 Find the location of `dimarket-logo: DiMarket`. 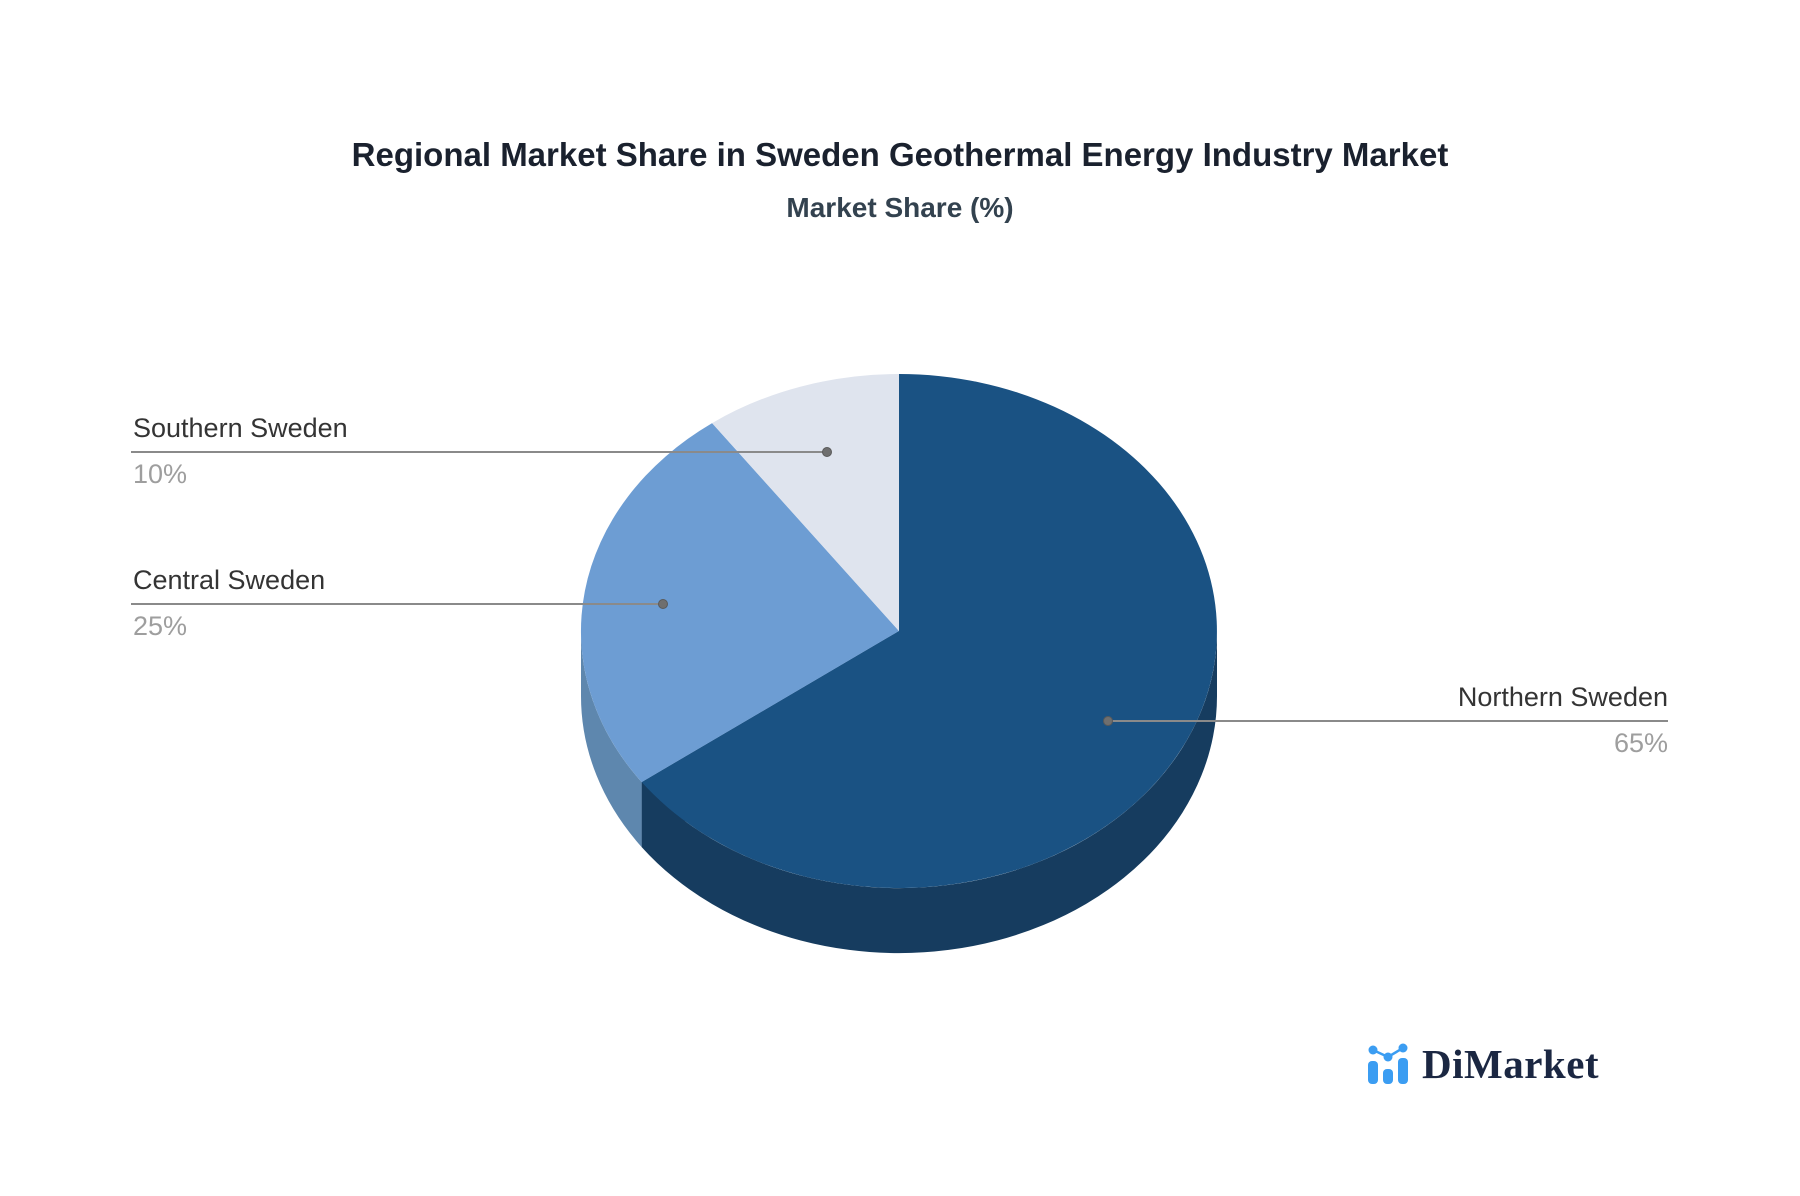

dimarket-logo: DiMarket is located at coordinates (1482, 1064).